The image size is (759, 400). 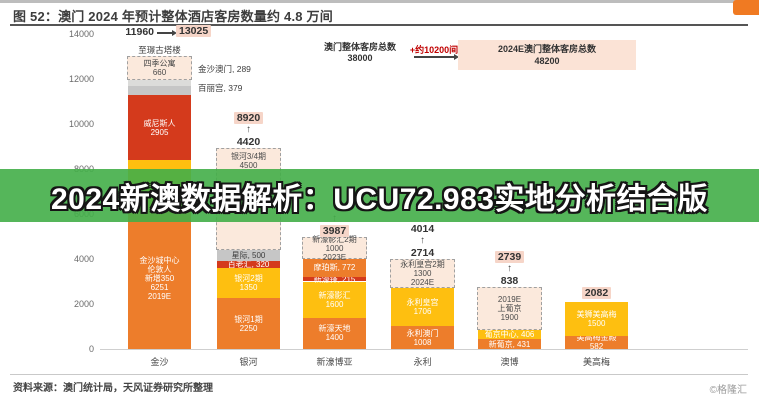 What do you see at coordinates (360, 58) in the screenshot?
I see `flow-from-value: 38000` at bounding box center [360, 58].